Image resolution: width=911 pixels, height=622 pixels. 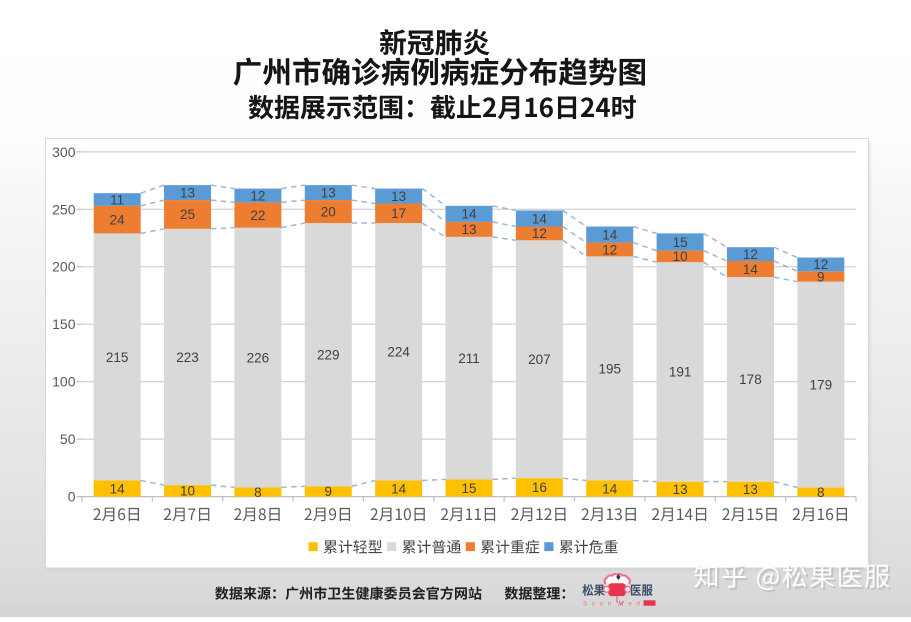 I want to click on svg-text: 24, so click(x=118, y=219).